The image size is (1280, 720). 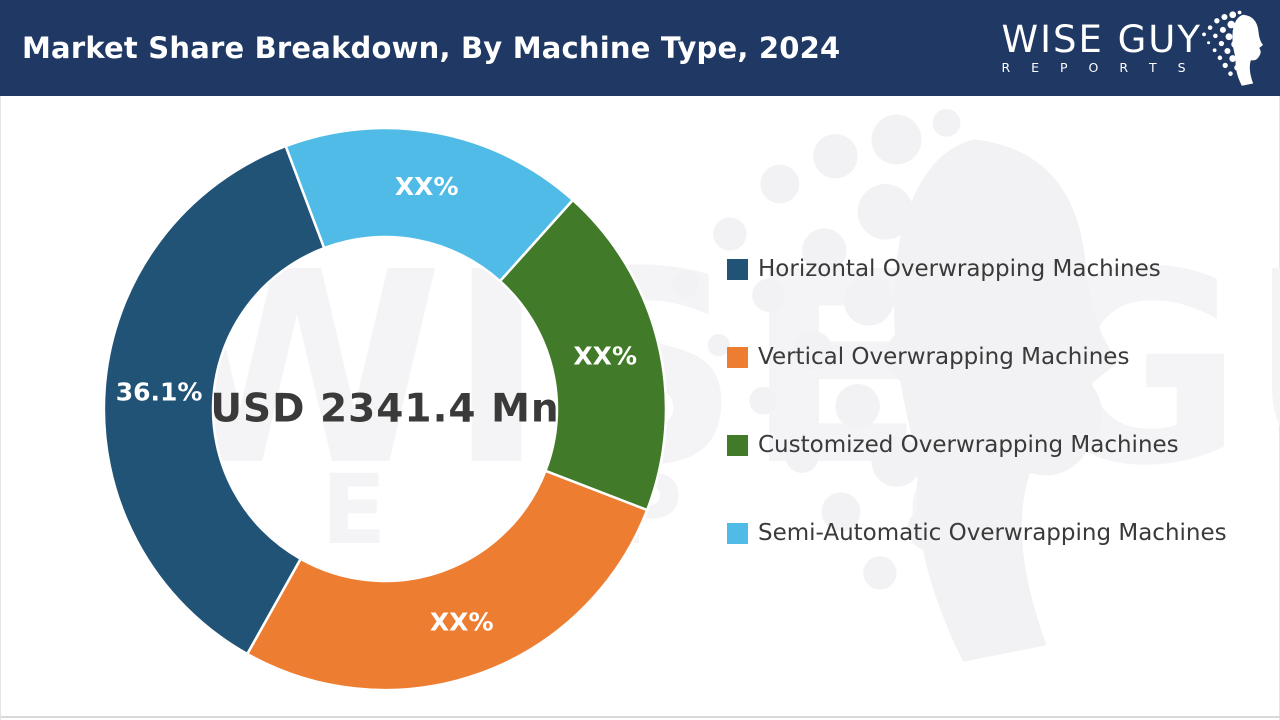 I want to click on legend-item: Vertical Overwrapping Machines, so click(x=977, y=357).